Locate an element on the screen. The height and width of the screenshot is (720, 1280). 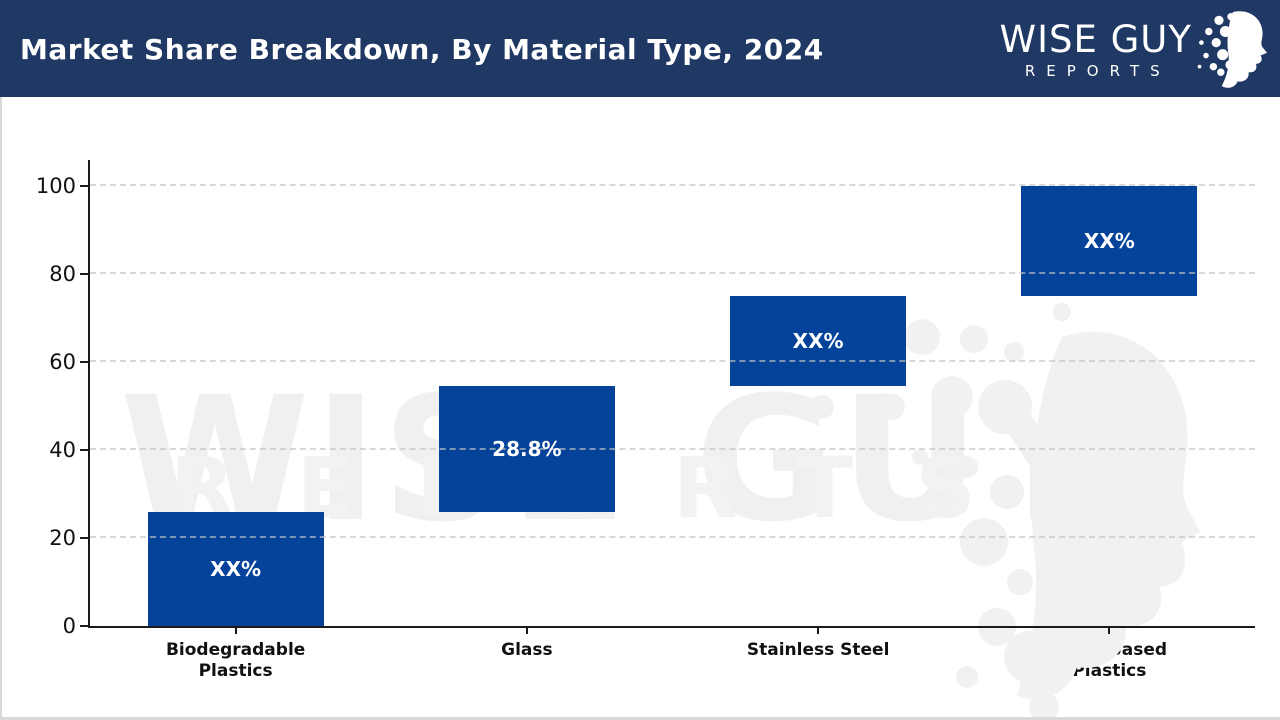
x-tick-label: Glass is located at coordinates (527, 650).